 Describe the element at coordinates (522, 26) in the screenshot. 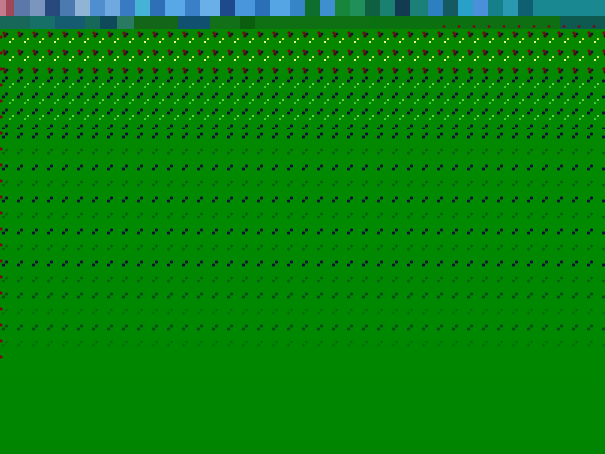

I see `early-speck-row-right` at that location.